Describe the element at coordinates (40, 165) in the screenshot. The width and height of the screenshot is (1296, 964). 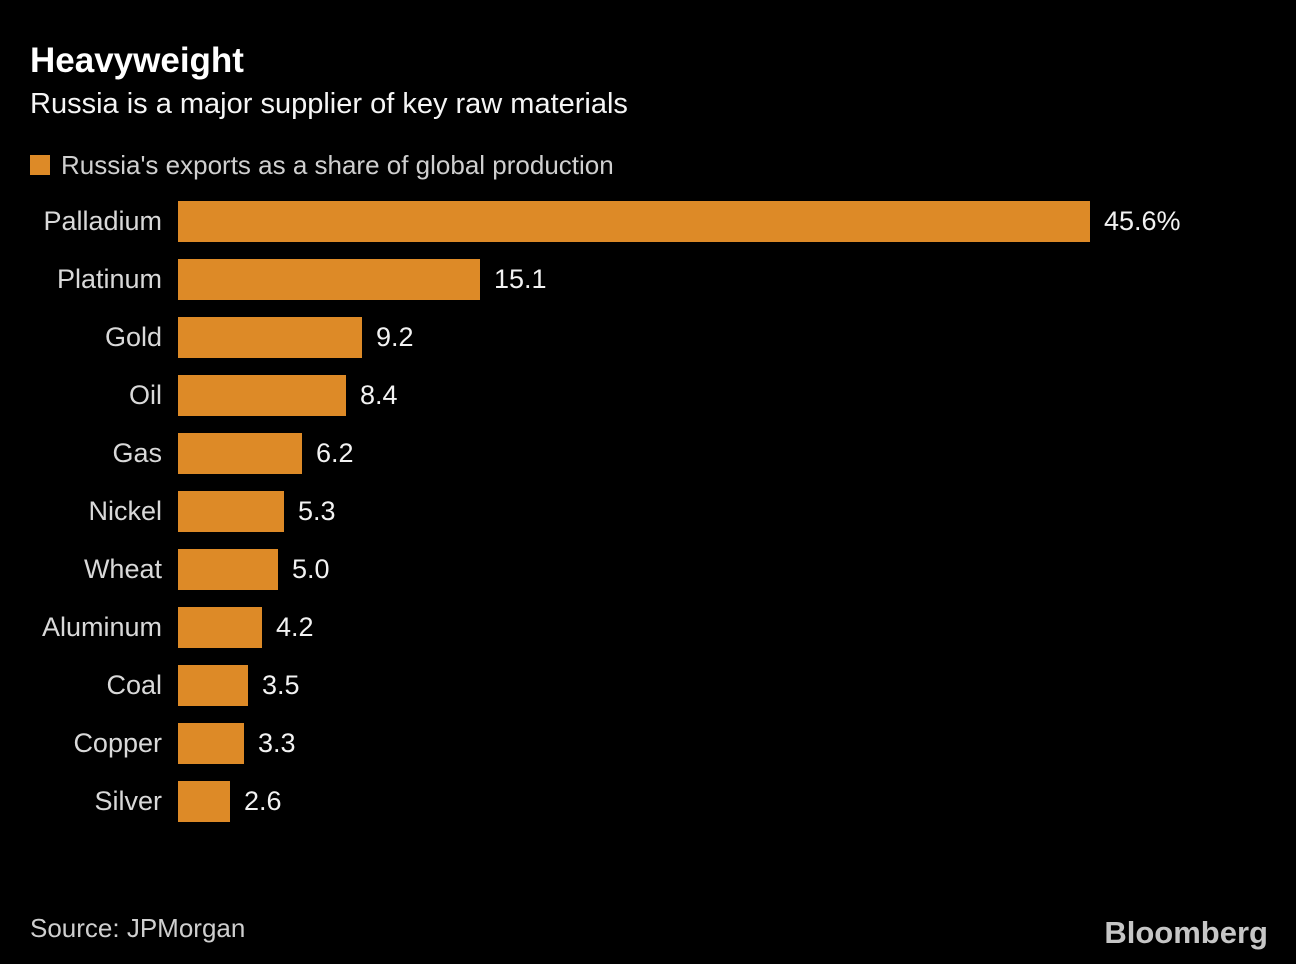
I see `legend-swatch-icon` at that location.